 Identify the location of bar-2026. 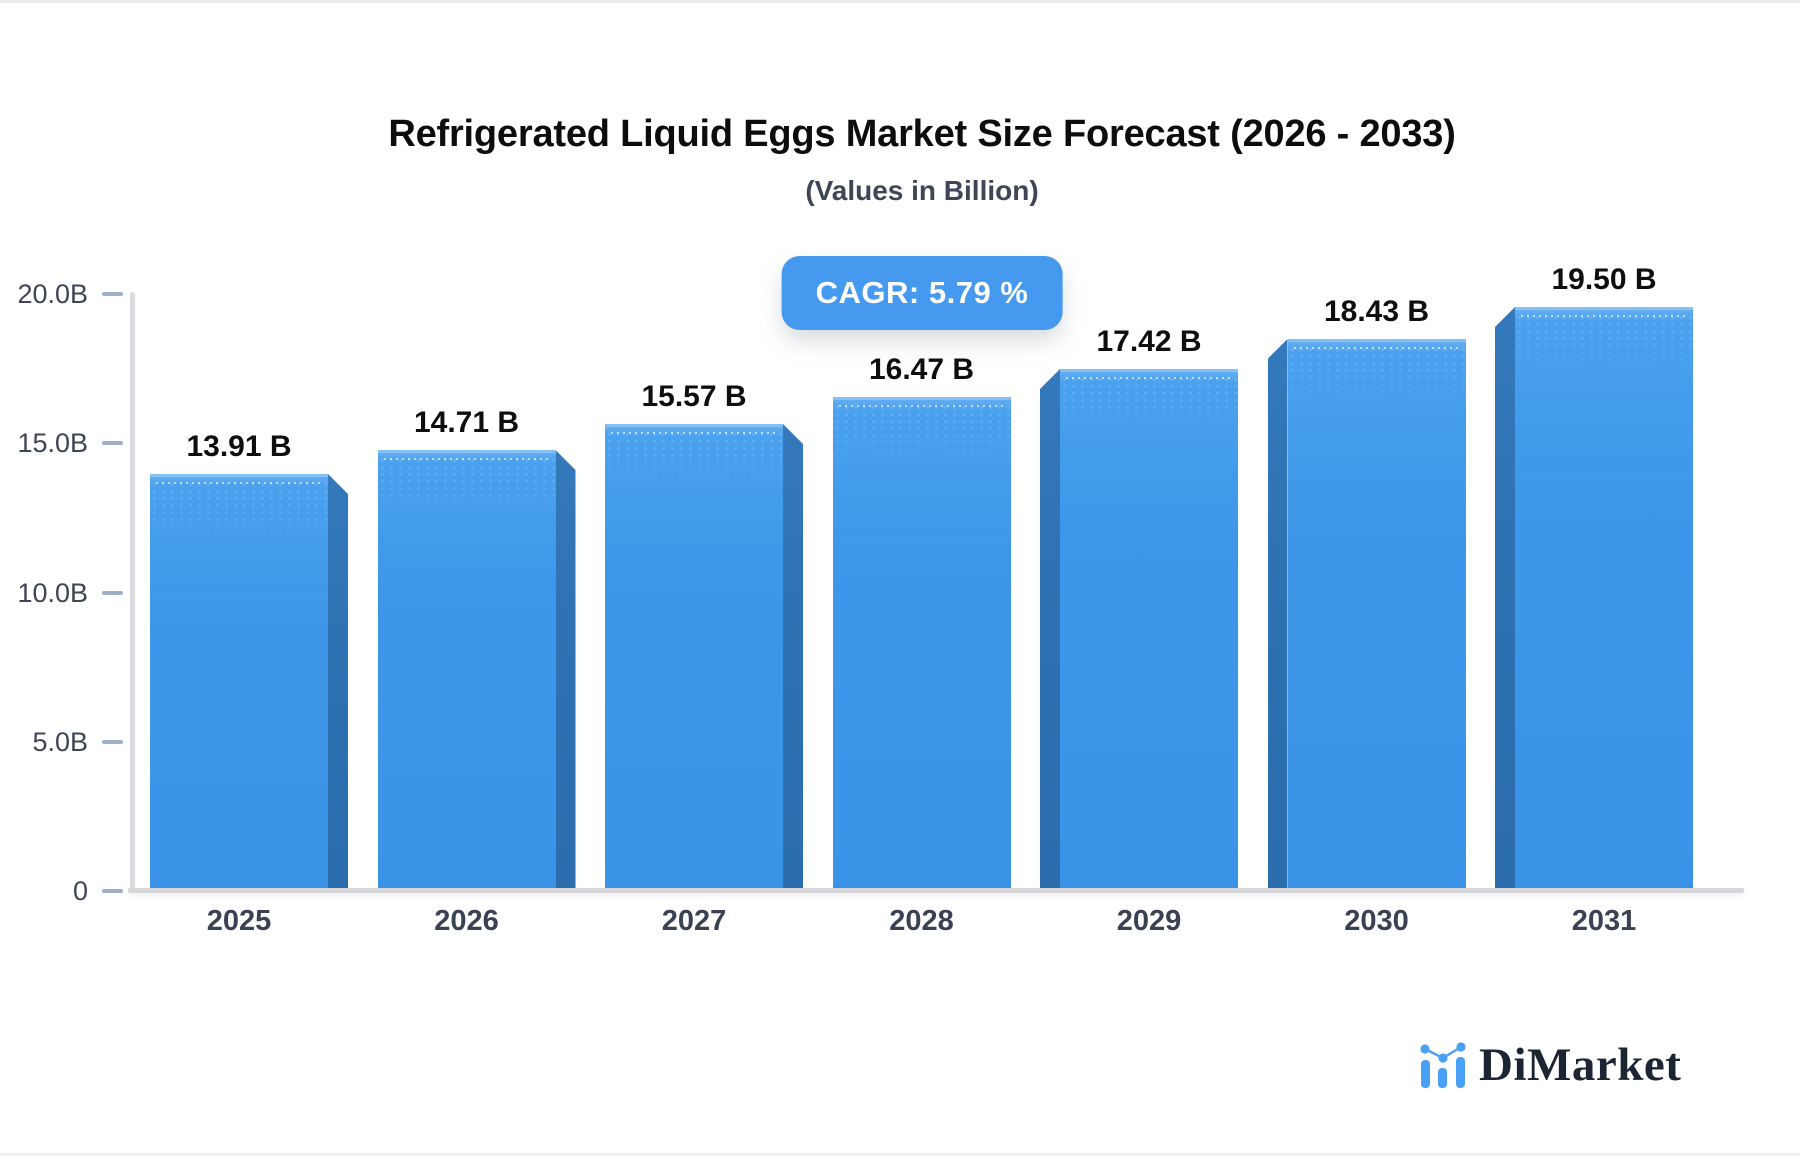
(466, 669).